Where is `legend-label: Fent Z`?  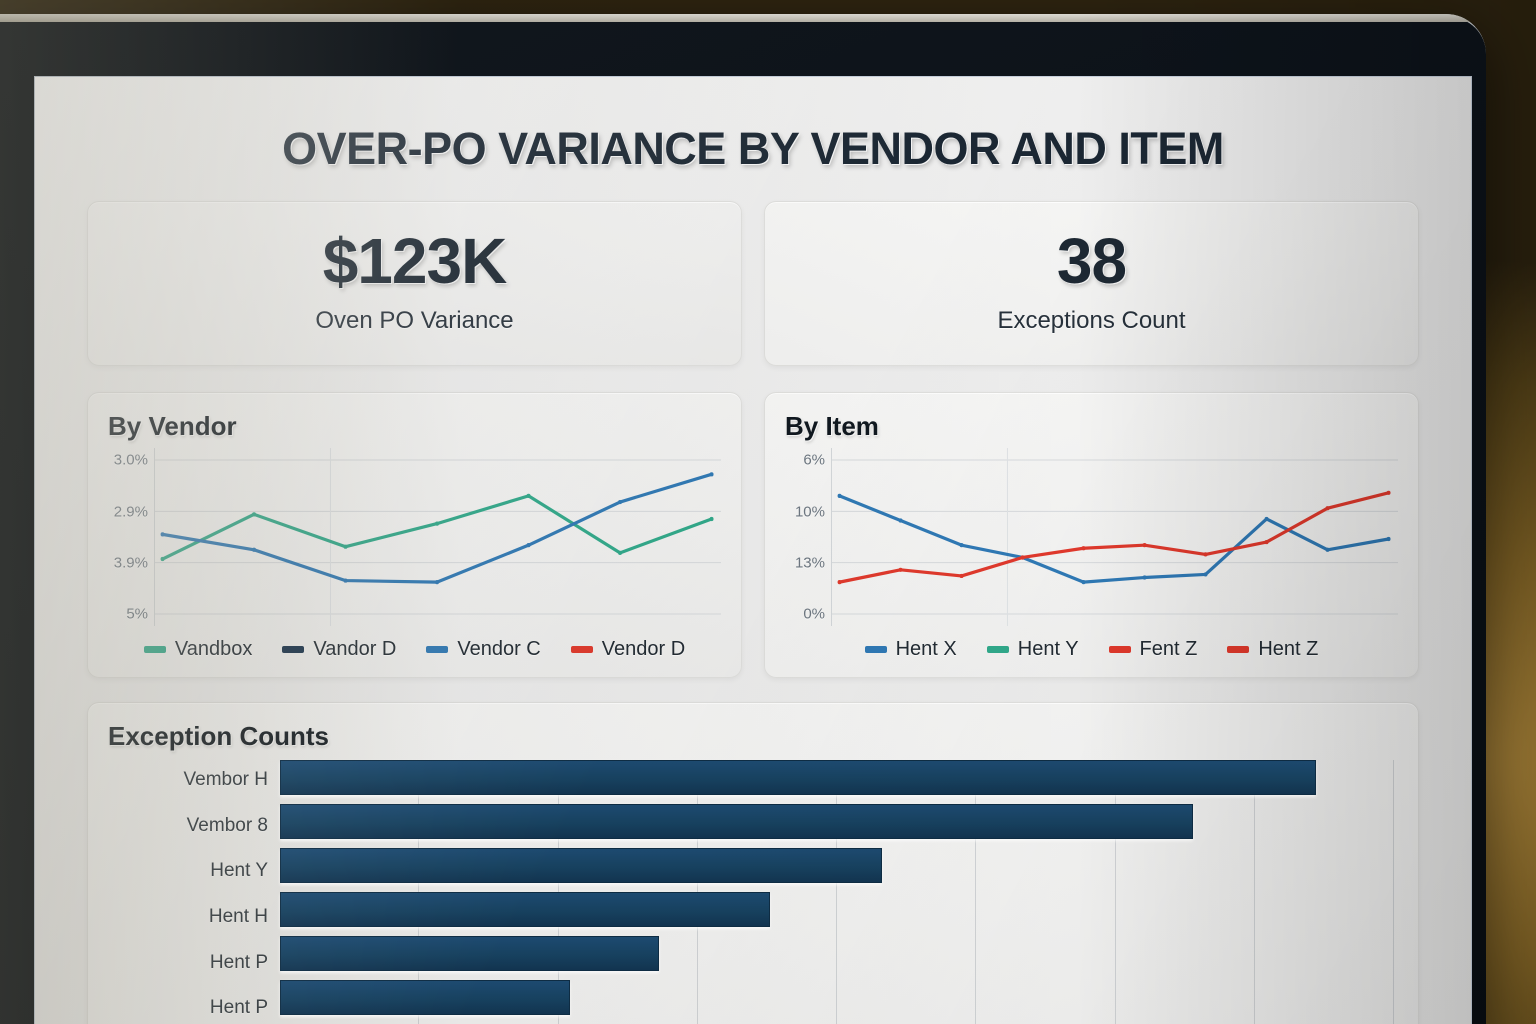
legend-label: Fent Z is located at coordinates (1168, 649).